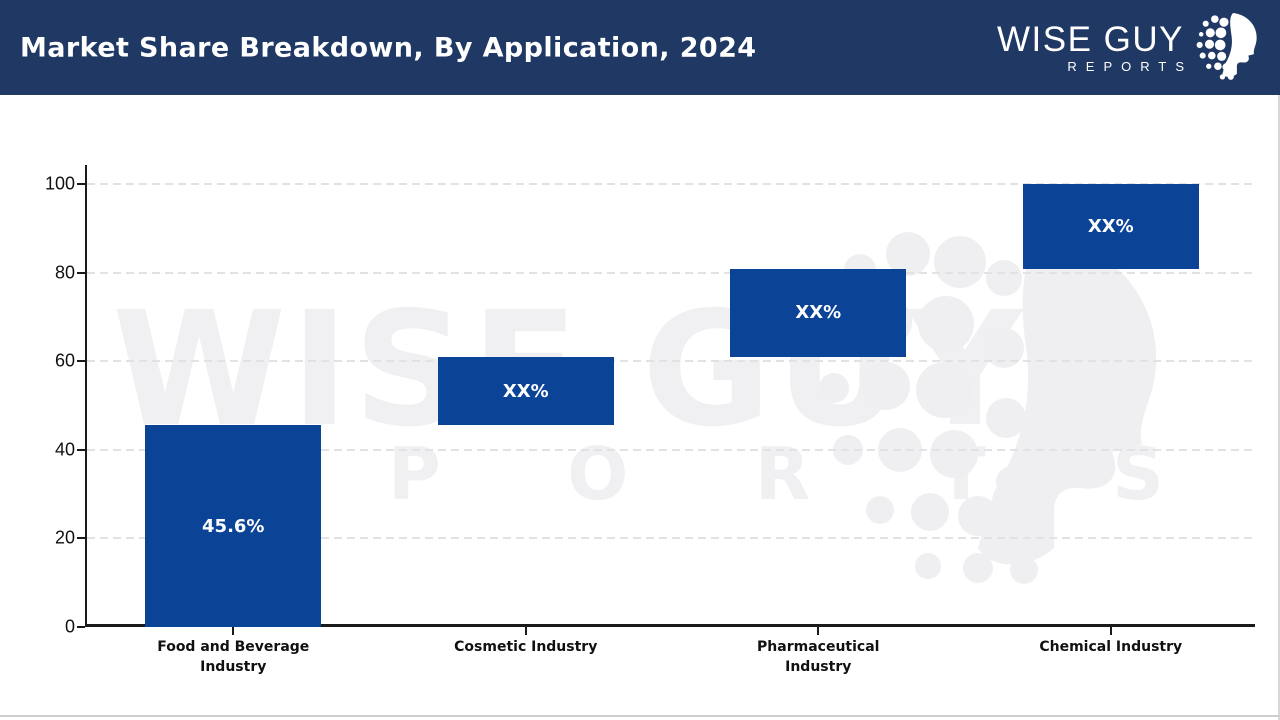  What do you see at coordinates (818, 657) in the screenshot?
I see `x-axis-label-3: Pharmaceutical Industry` at bounding box center [818, 657].